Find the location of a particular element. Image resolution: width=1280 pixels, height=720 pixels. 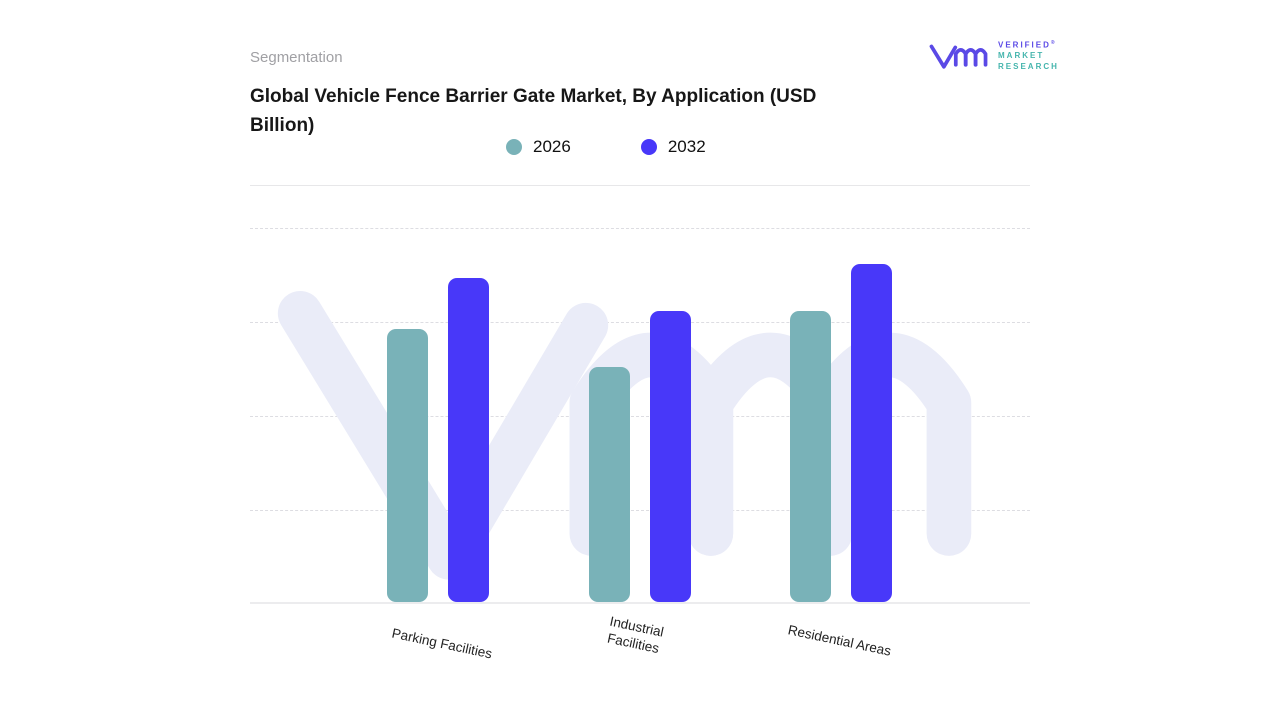

header-divider is located at coordinates (640, 185).